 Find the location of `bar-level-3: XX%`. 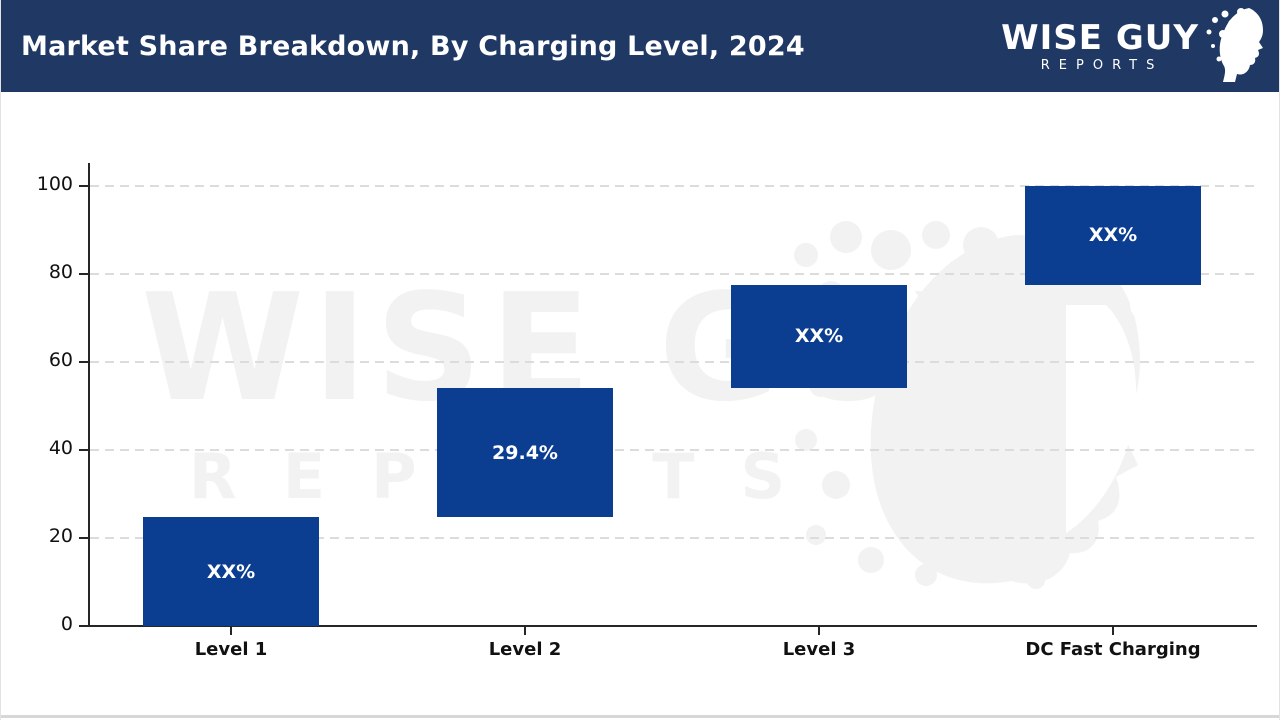

bar-level-3: XX% is located at coordinates (819, 336).